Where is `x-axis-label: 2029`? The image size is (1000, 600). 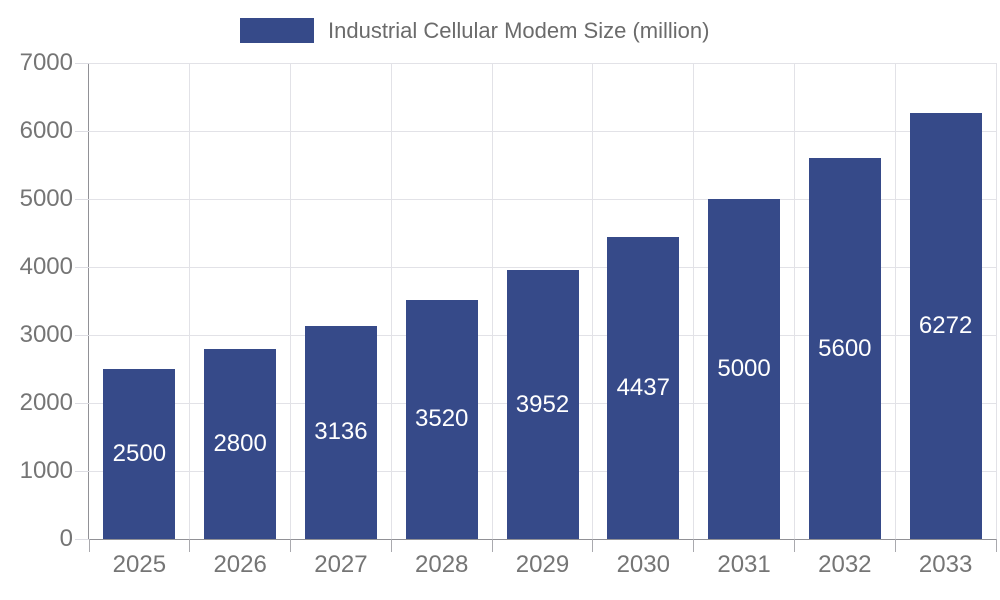
x-axis-label: 2029 is located at coordinates (542, 564).